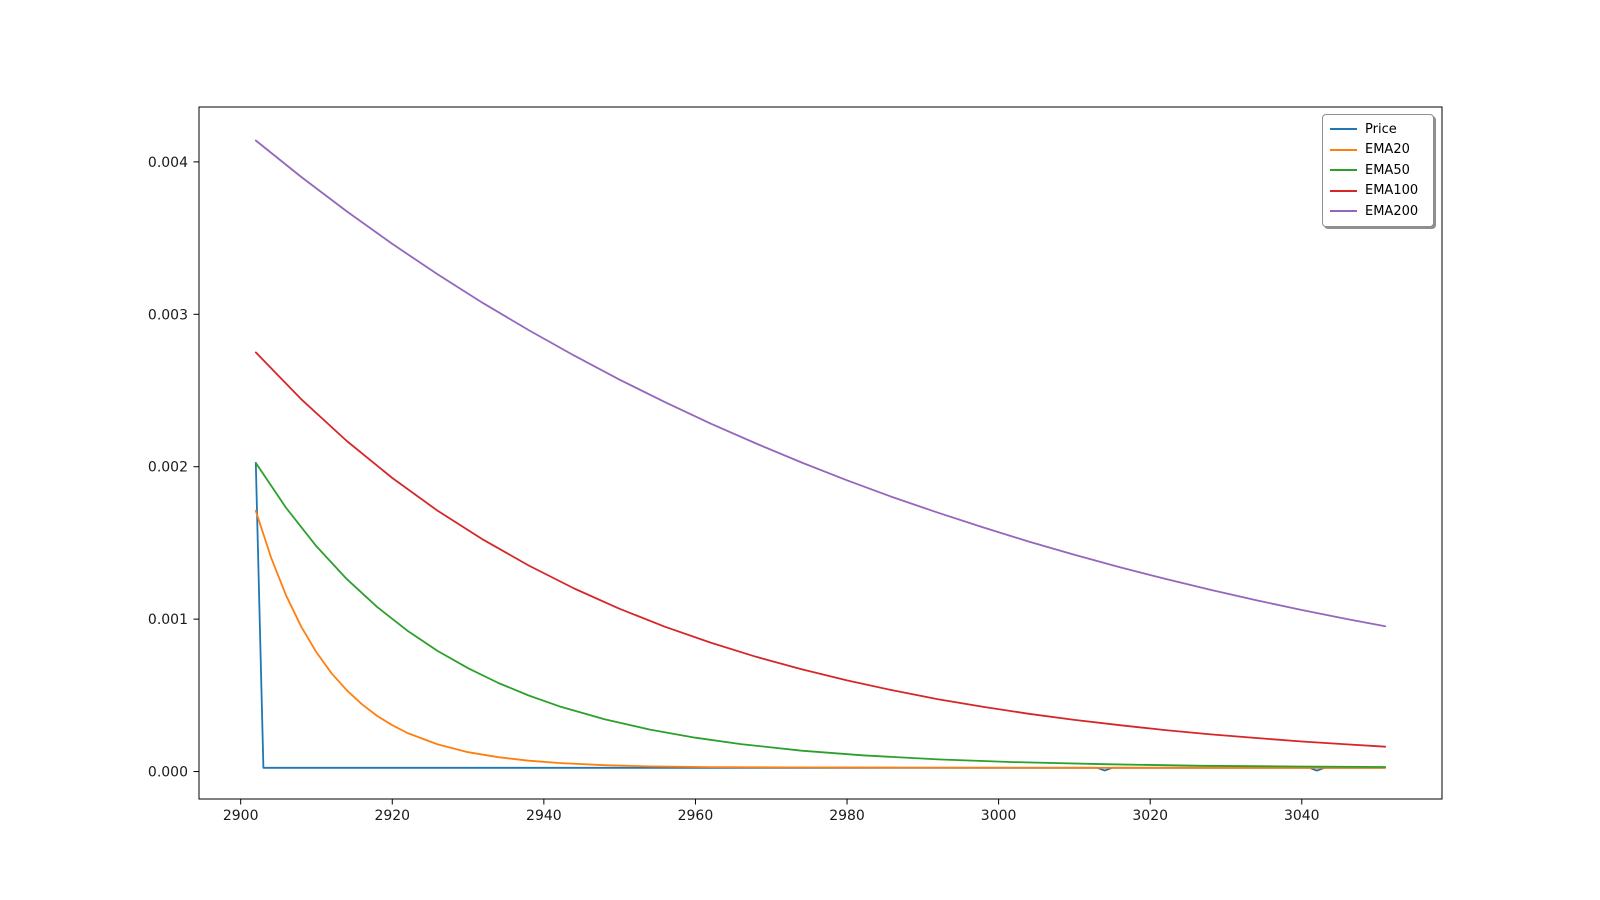  Describe the element at coordinates (168, 315) in the screenshot. I see `y-tick-label: 0.003` at that location.